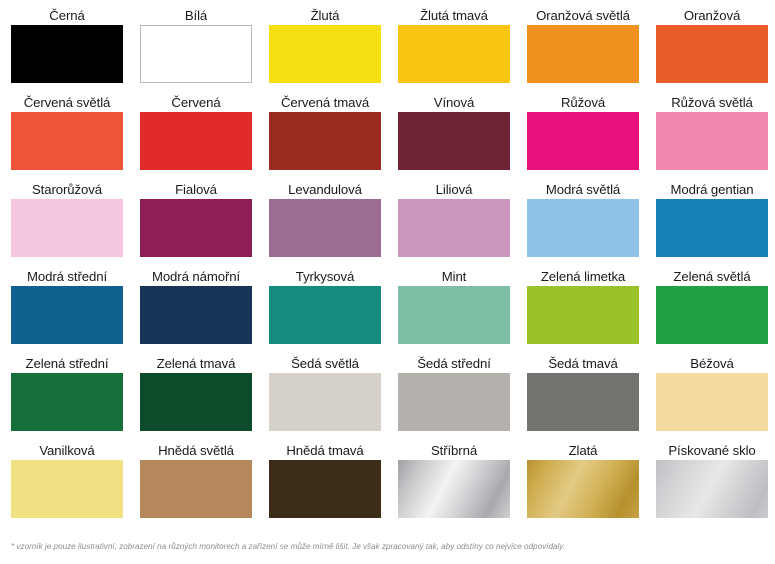 The width and height of the screenshot is (775, 564). I want to click on swatch-cell: Hnědá tmavá, so click(325, 484).